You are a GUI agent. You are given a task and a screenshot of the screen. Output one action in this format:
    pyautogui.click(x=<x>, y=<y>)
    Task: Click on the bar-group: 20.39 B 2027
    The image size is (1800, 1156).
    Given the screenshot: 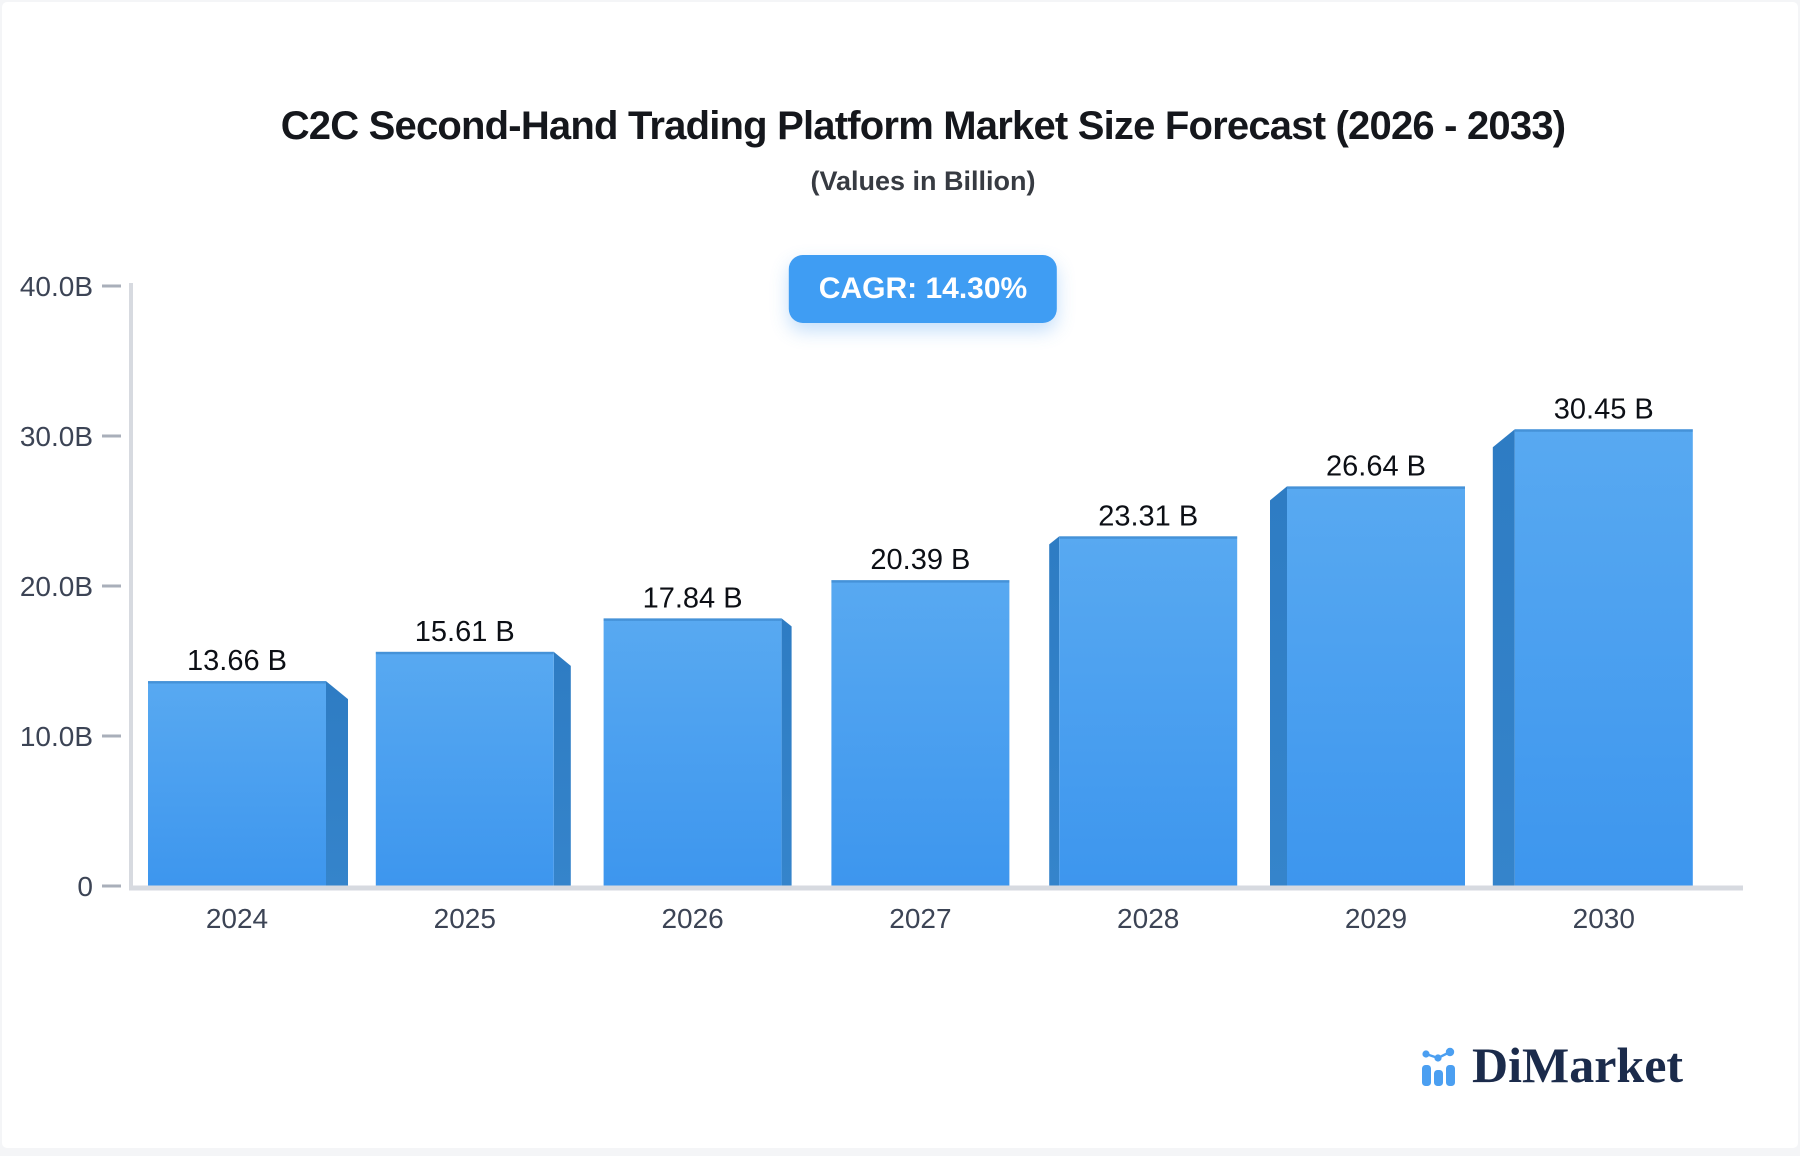 What is the action you would take?
    pyautogui.click(x=920, y=739)
    